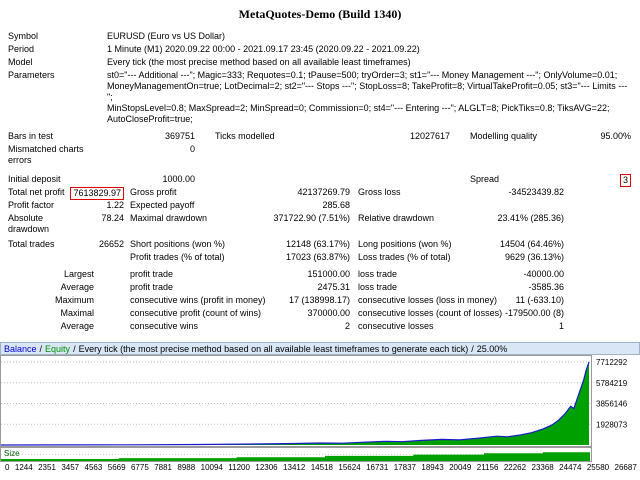  What do you see at coordinates (328, 274) in the screenshot?
I see `largest-profit-trade-value: 151000.00` at bounding box center [328, 274].